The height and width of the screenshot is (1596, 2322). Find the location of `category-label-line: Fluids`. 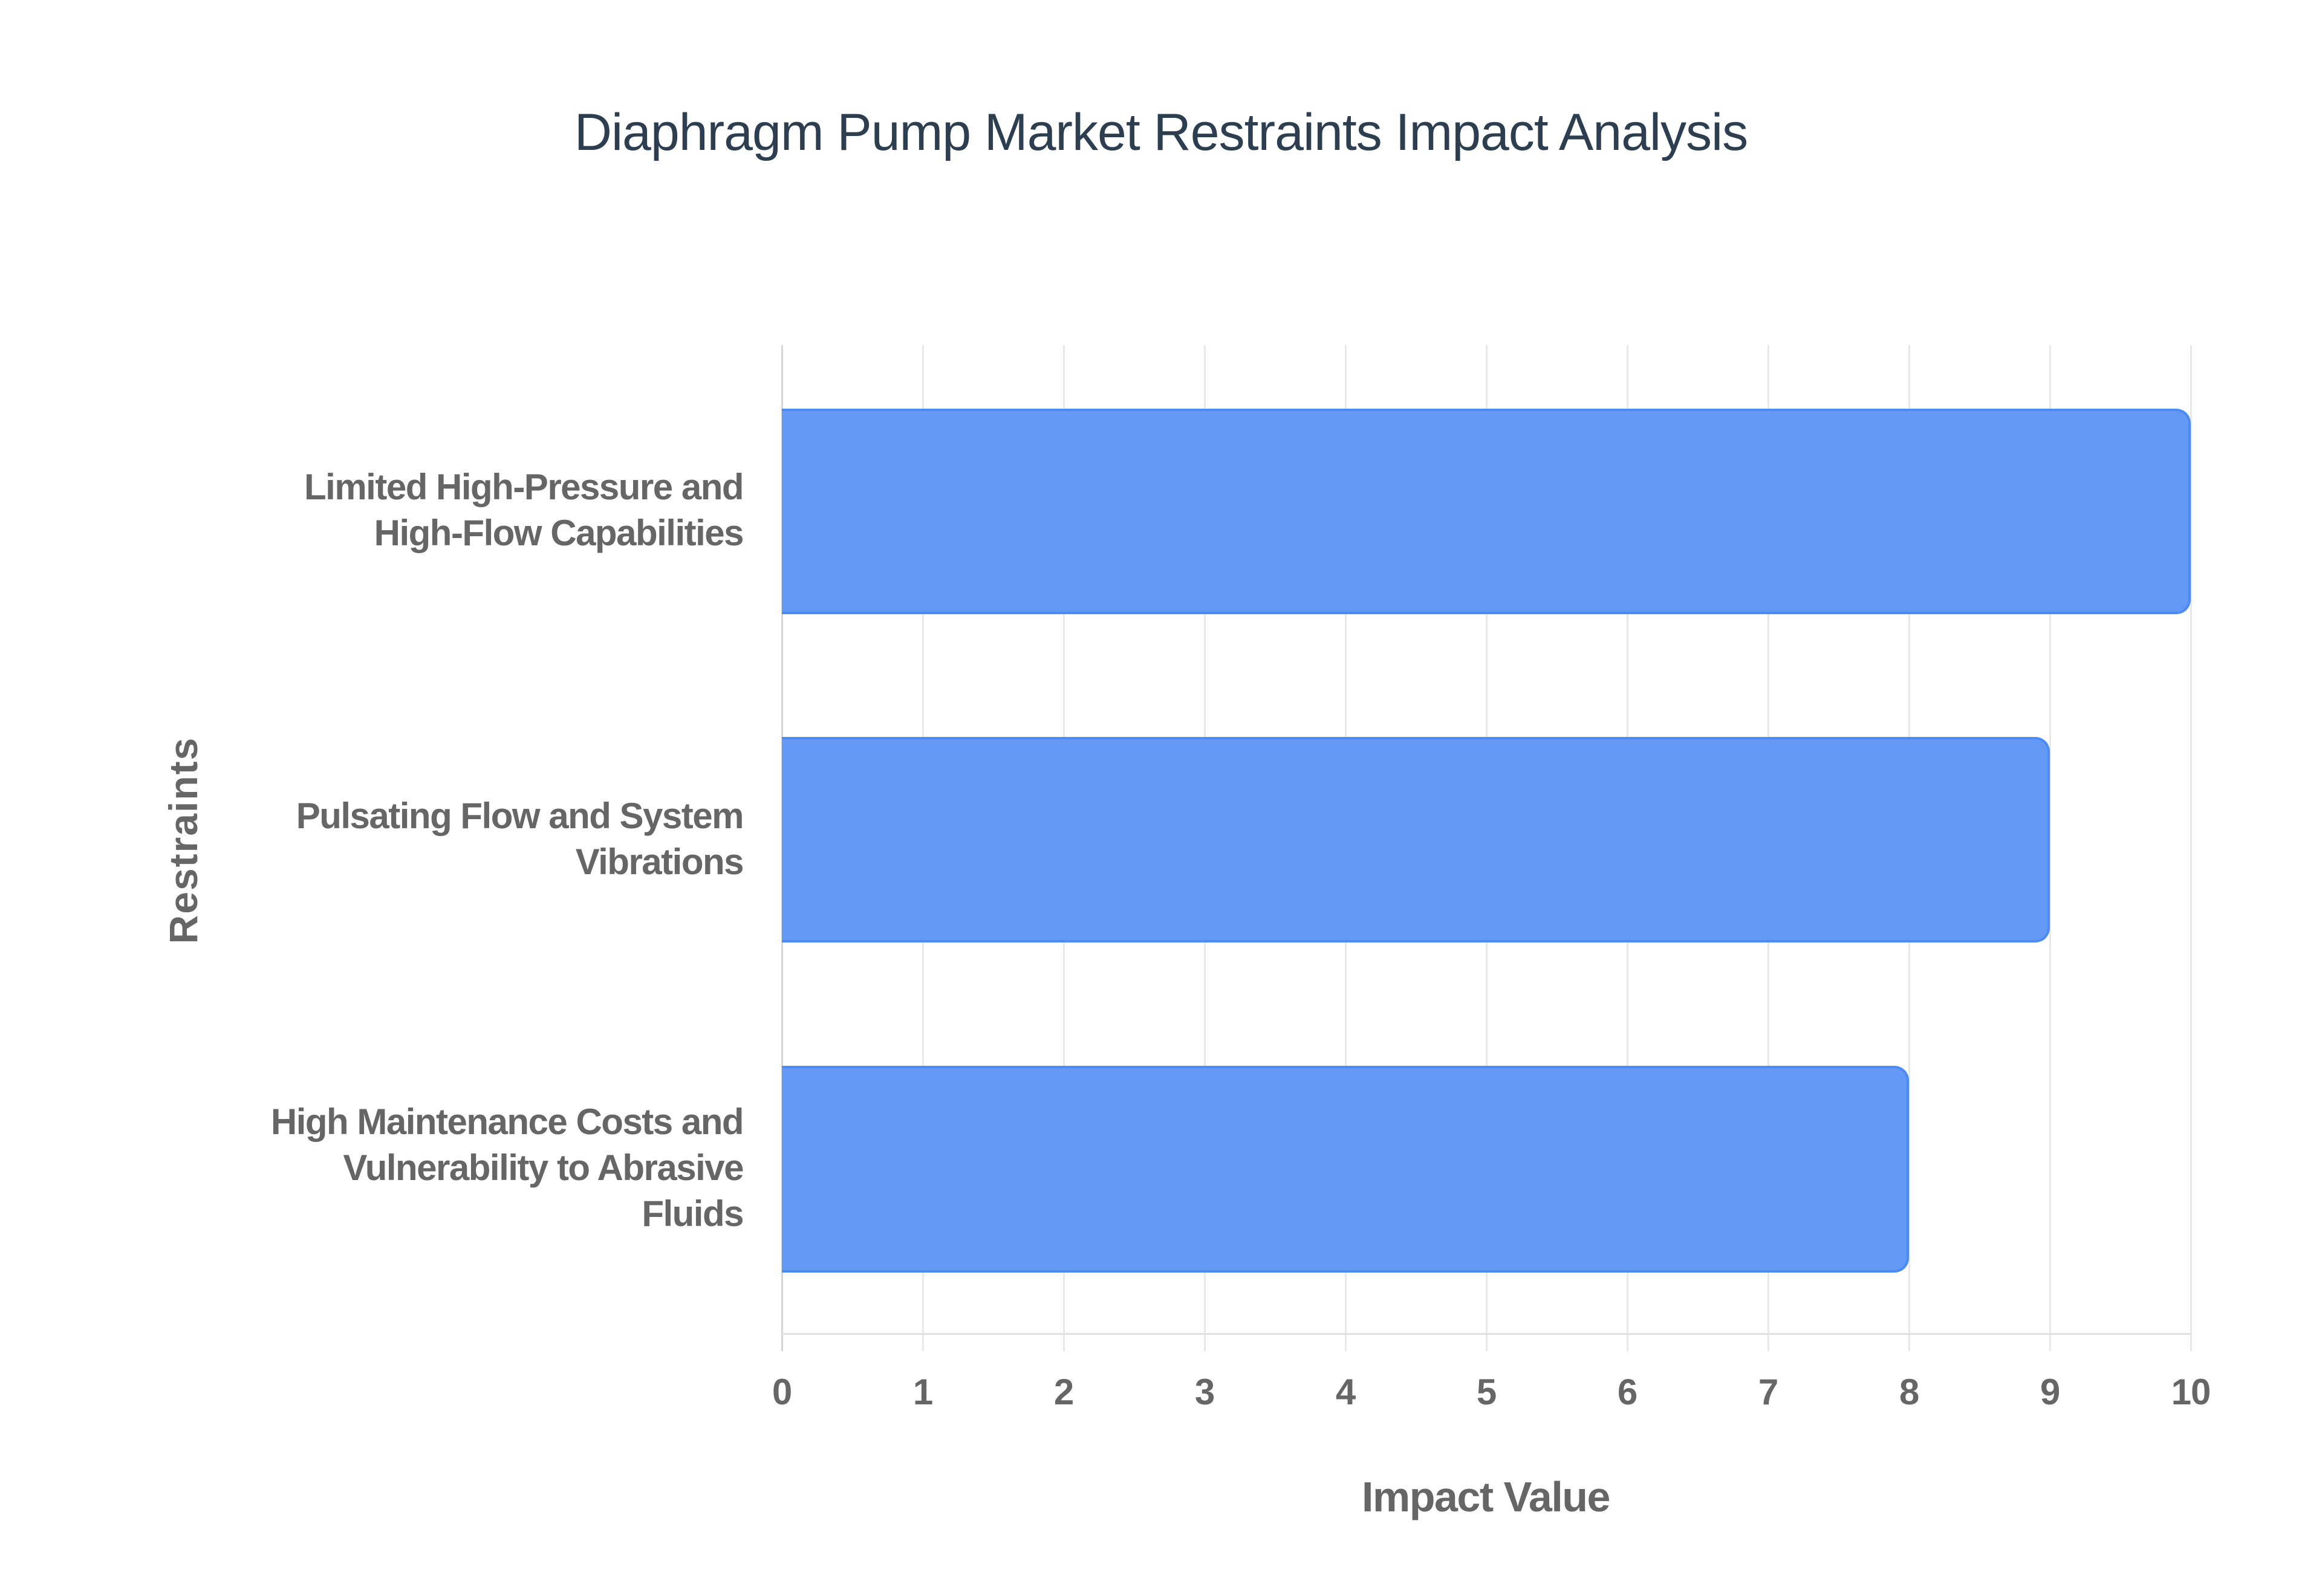

category-label-line: Fluids is located at coordinates (693, 1213).